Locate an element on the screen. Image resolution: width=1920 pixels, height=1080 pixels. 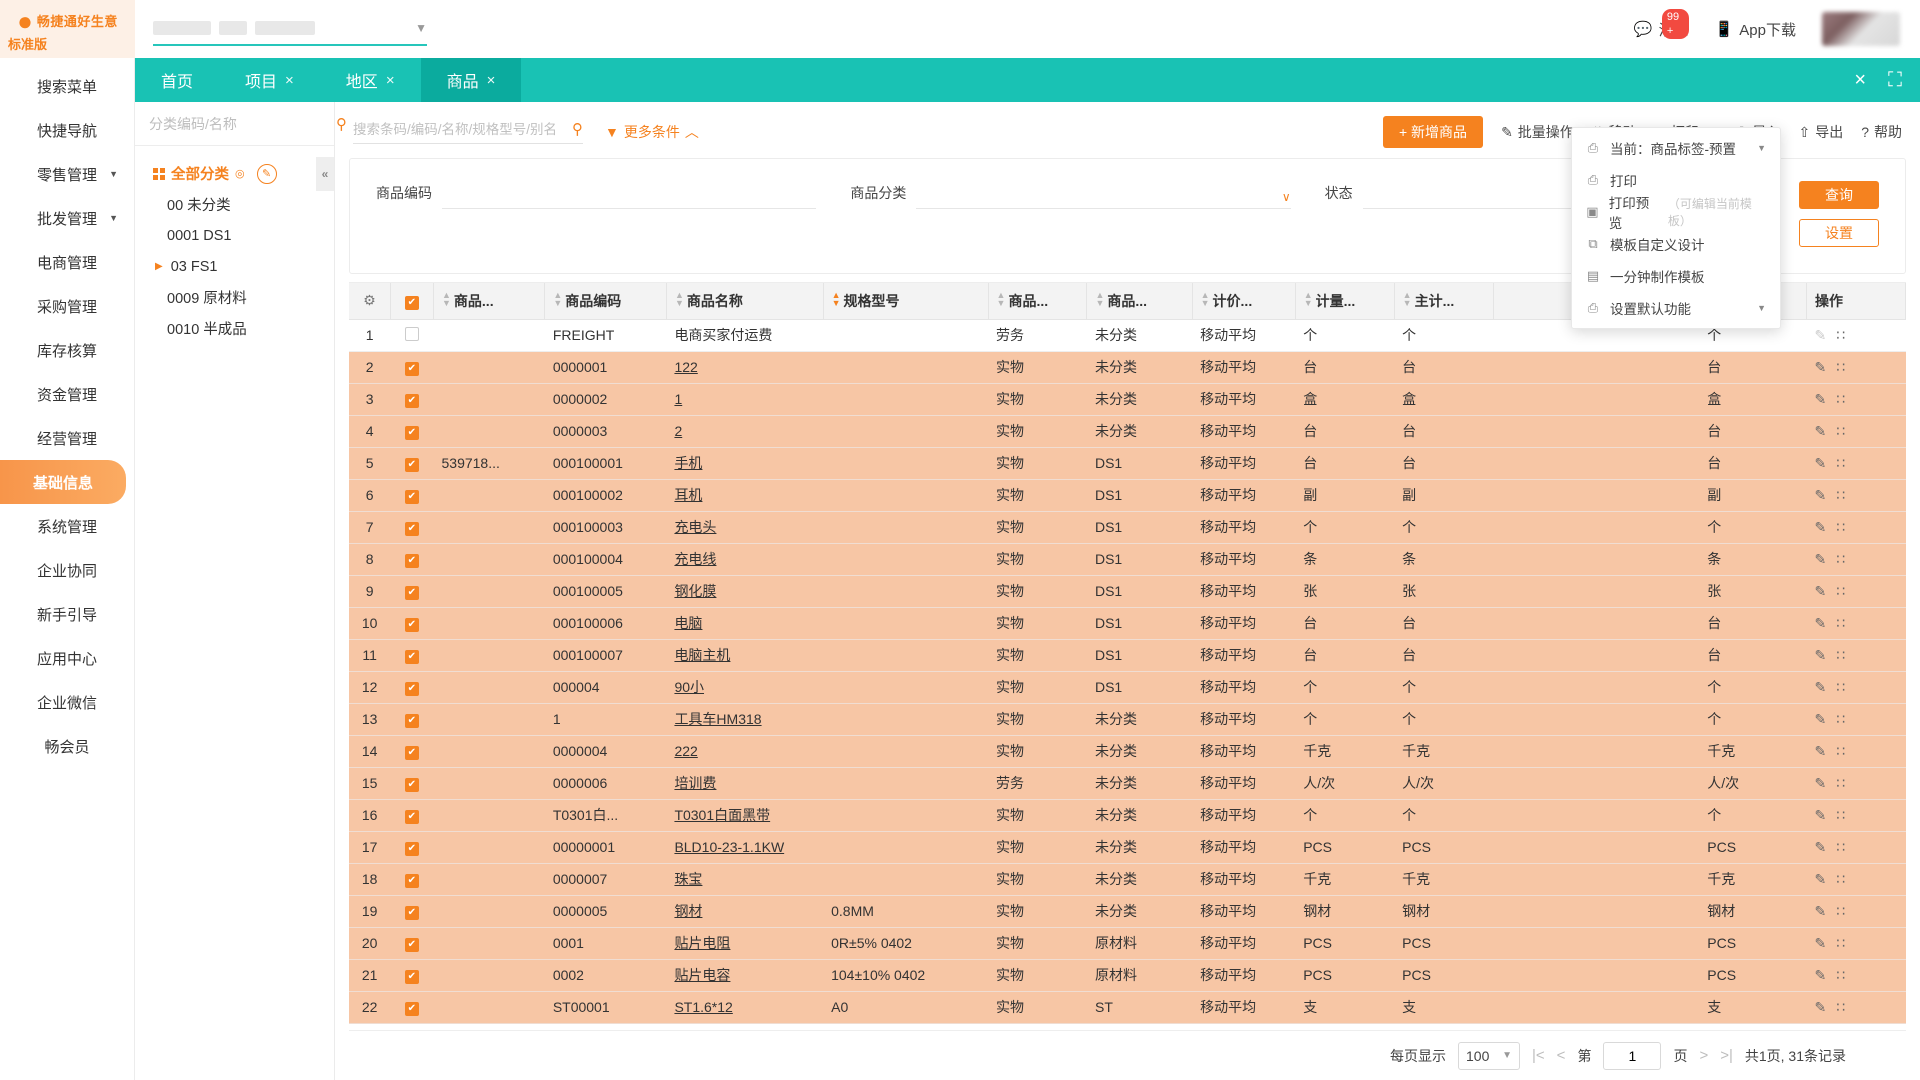
product-name-link: 电脑主机 is located at coordinates (702, 655).